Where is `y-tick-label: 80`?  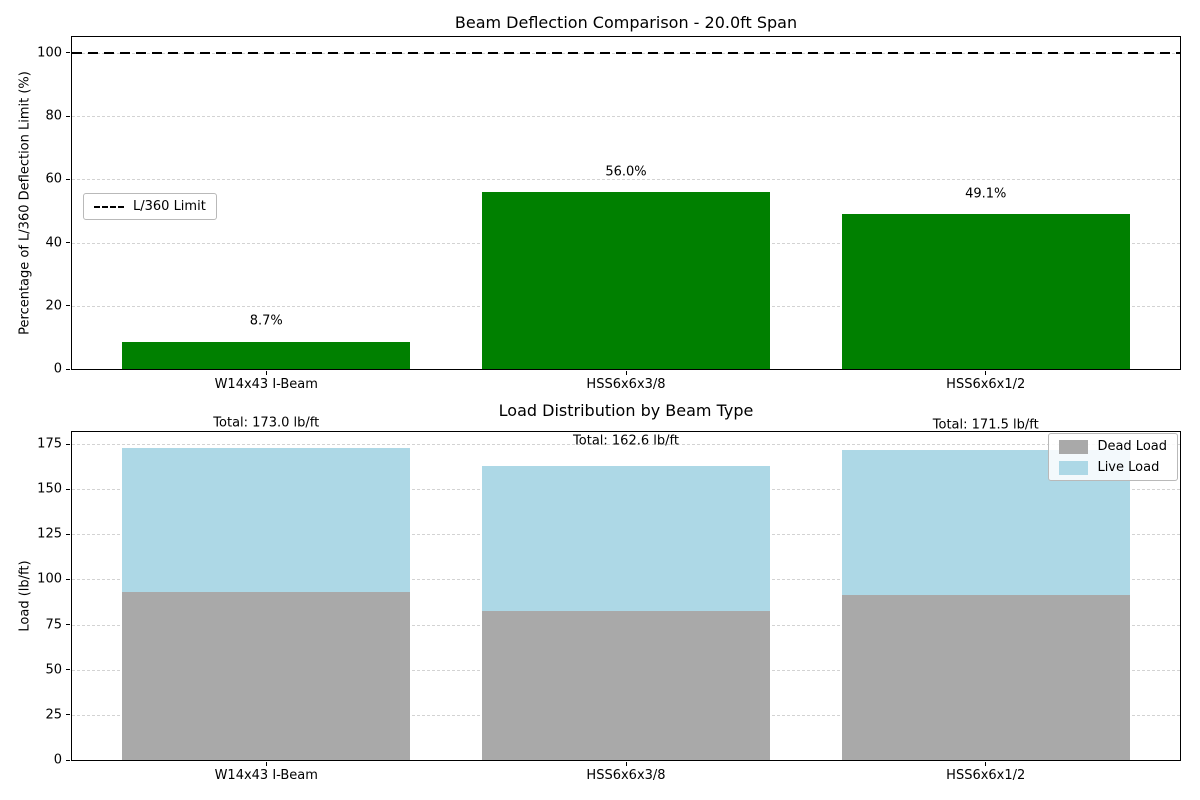
y-tick-label: 80 is located at coordinates (53, 116).